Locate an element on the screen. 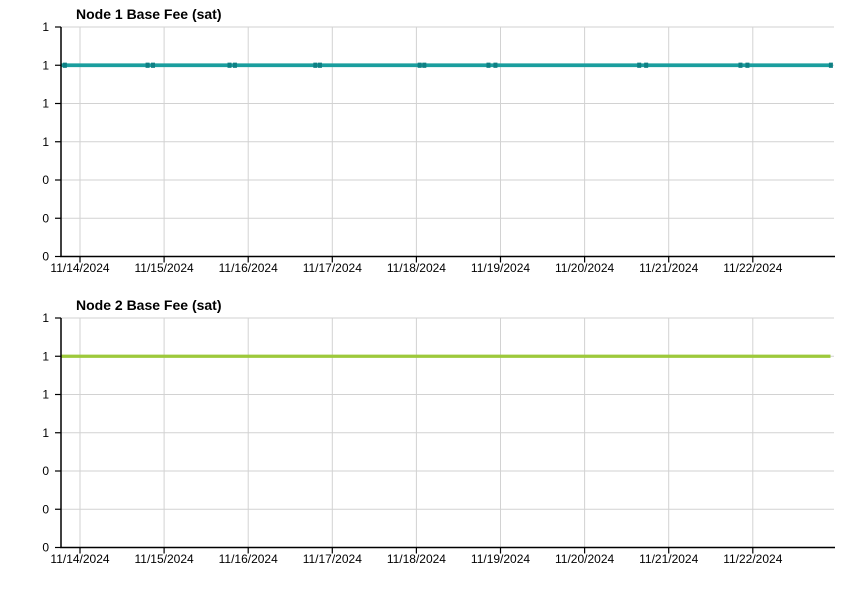 Image resolution: width=860 pixels, height=600 pixels. chart-title: Node 1 Base Fee (sat) is located at coordinates (149, 14).